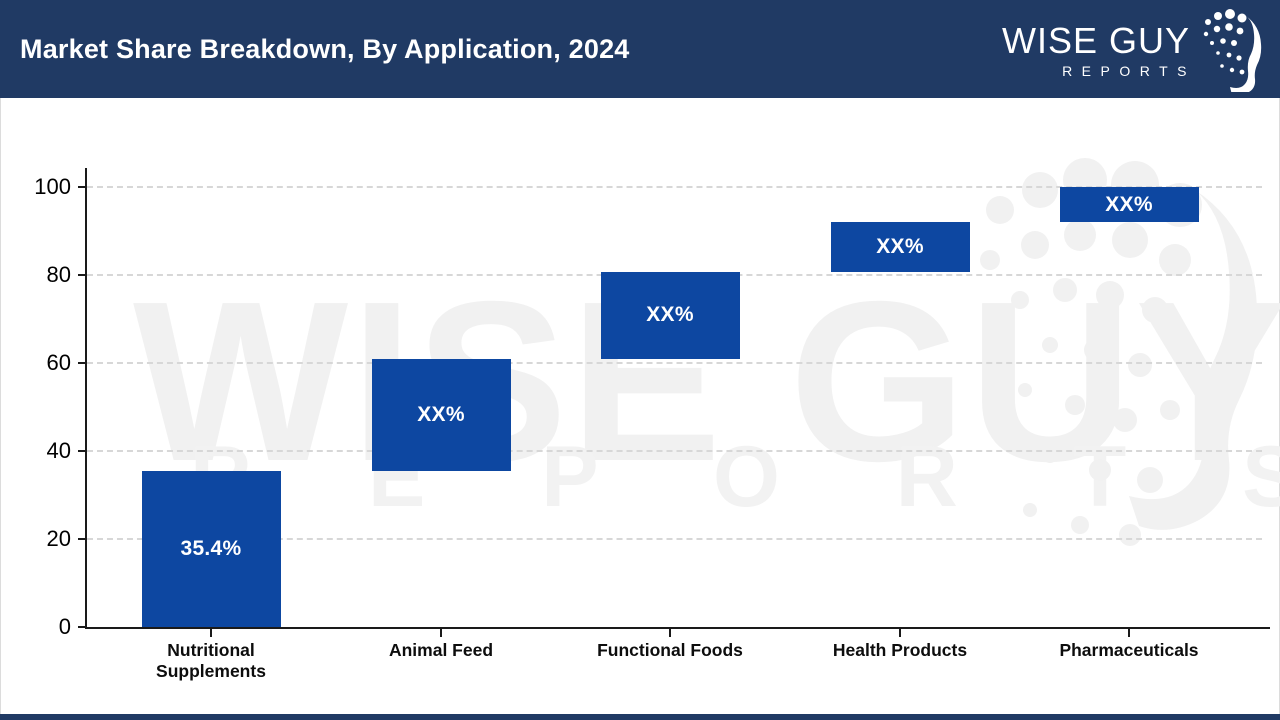  Describe the element at coordinates (86, 398) in the screenshot. I see `y-axis-line` at that location.